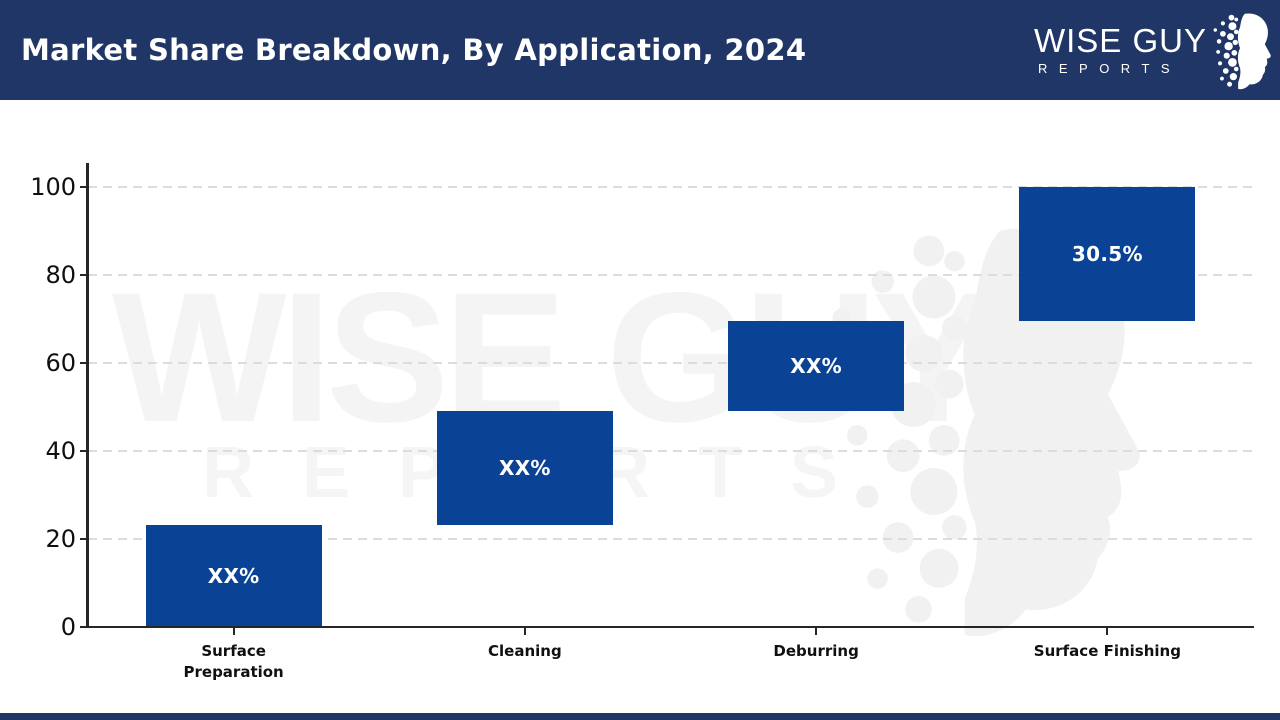 Image resolution: width=1280 pixels, height=720 pixels. Describe the element at coordinates (816, 631) in the screenshot. I see `x-tick-mark-deburring` at that location.